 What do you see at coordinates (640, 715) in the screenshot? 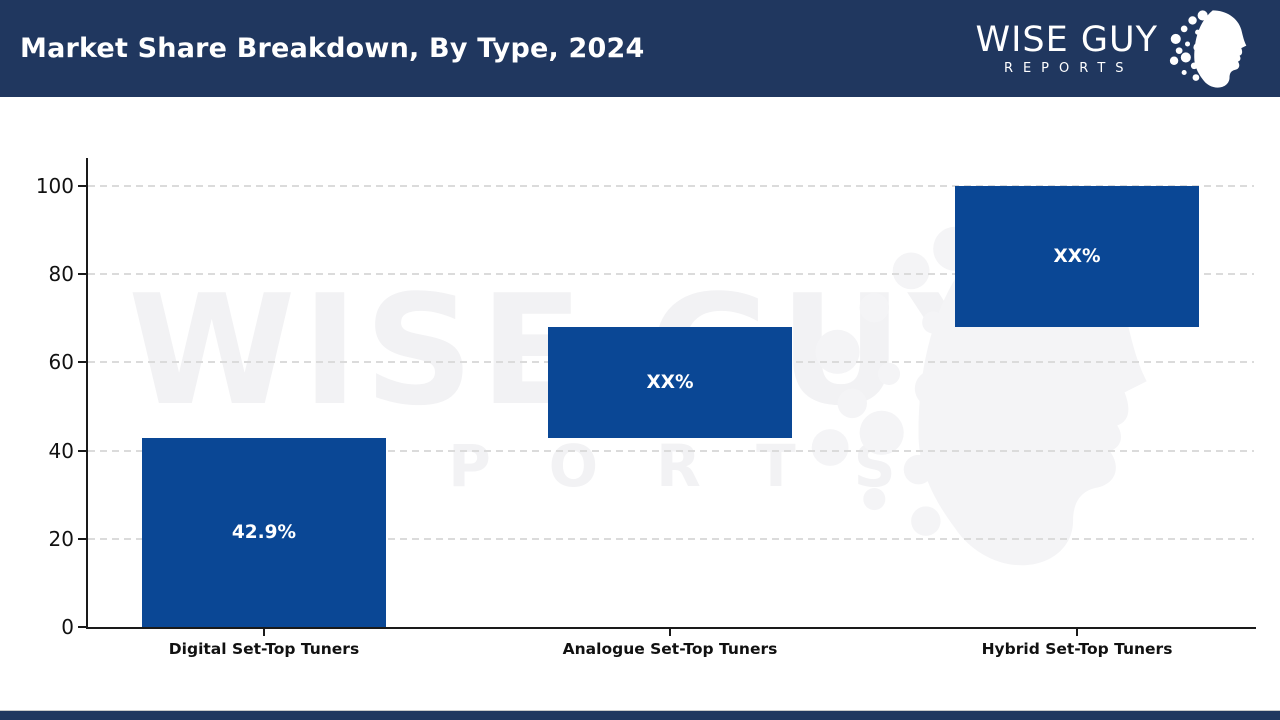
I see `footer-bar` at bounding box center [640, 715].